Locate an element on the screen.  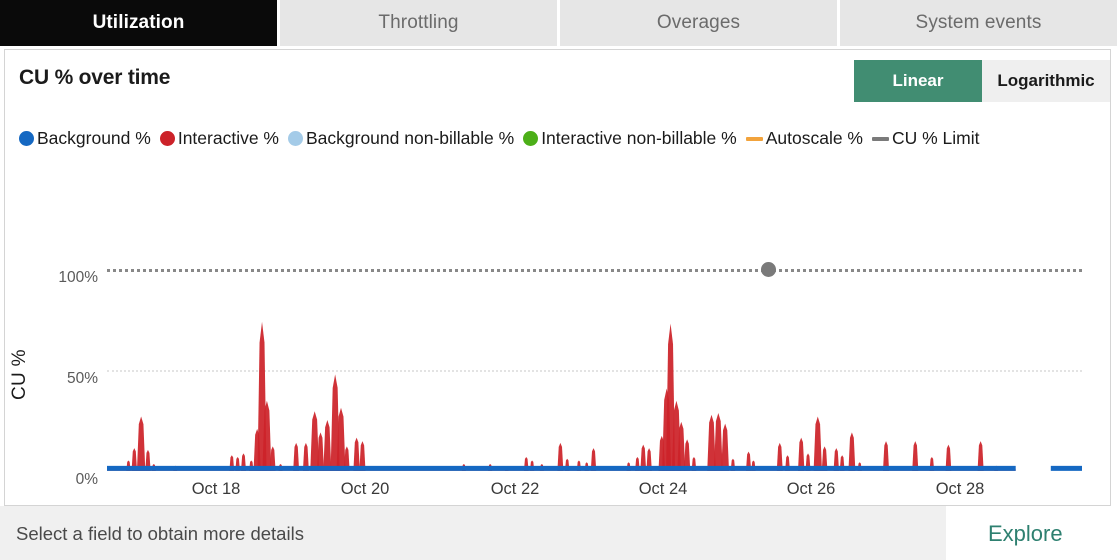
tab-label: System events is located at coordinates (978, 22).